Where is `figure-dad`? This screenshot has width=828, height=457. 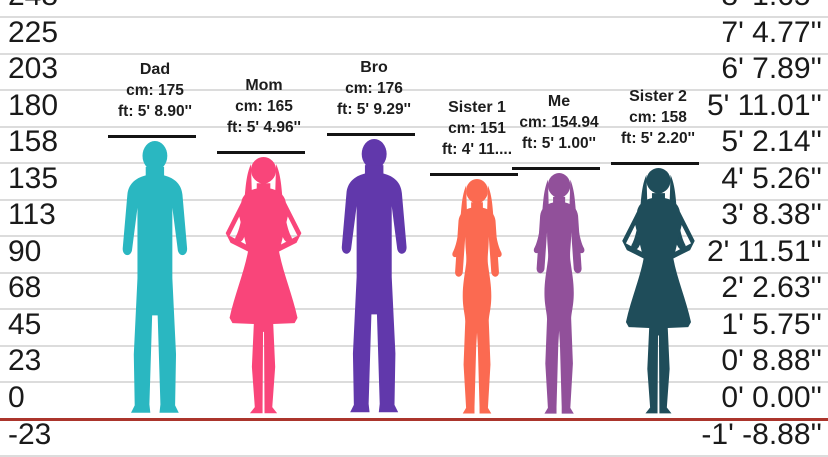 figure-dad is located at coordinates (155, 279).